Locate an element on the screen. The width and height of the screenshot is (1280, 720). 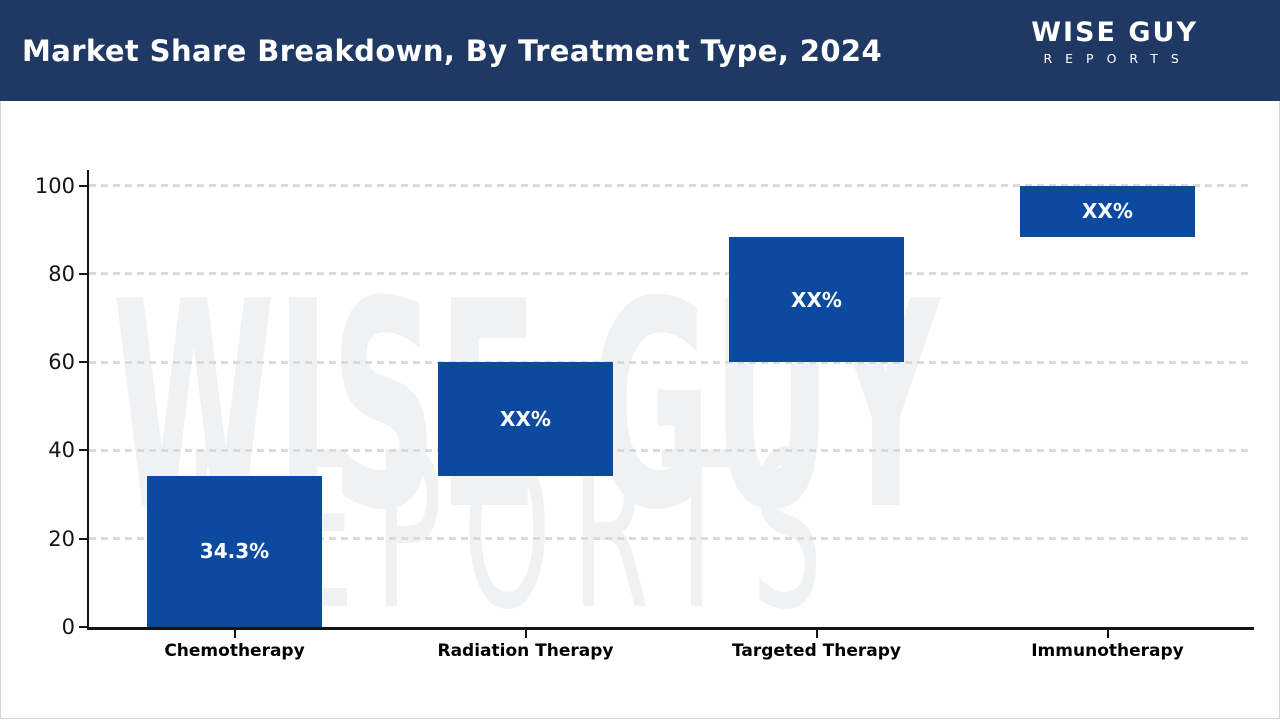
y-tick-label-60: 60 is located at coordinates (61, 362).